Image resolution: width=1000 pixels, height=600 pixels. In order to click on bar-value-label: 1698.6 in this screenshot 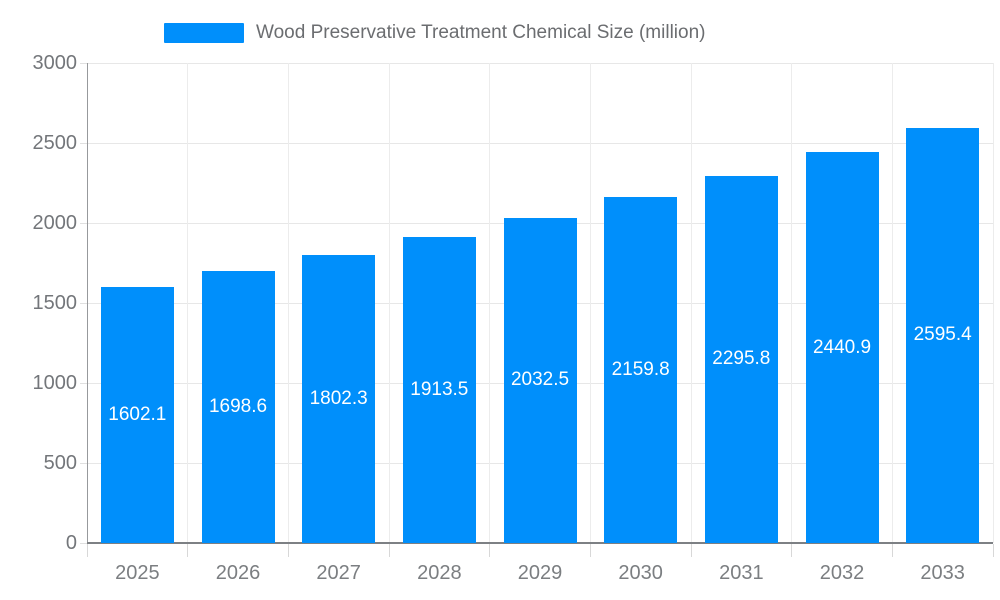, I will do `click(238, 407)`.